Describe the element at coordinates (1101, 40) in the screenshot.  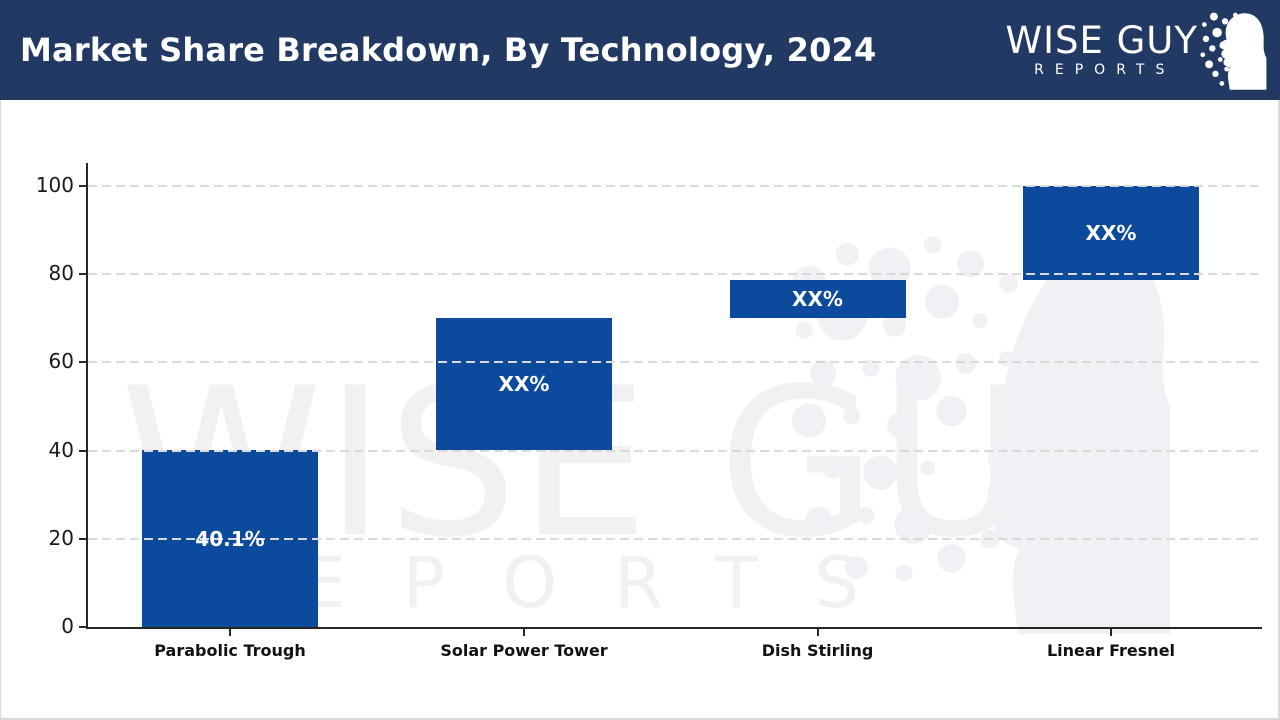
I see `logo-title-text: WISE GUY` at that location.